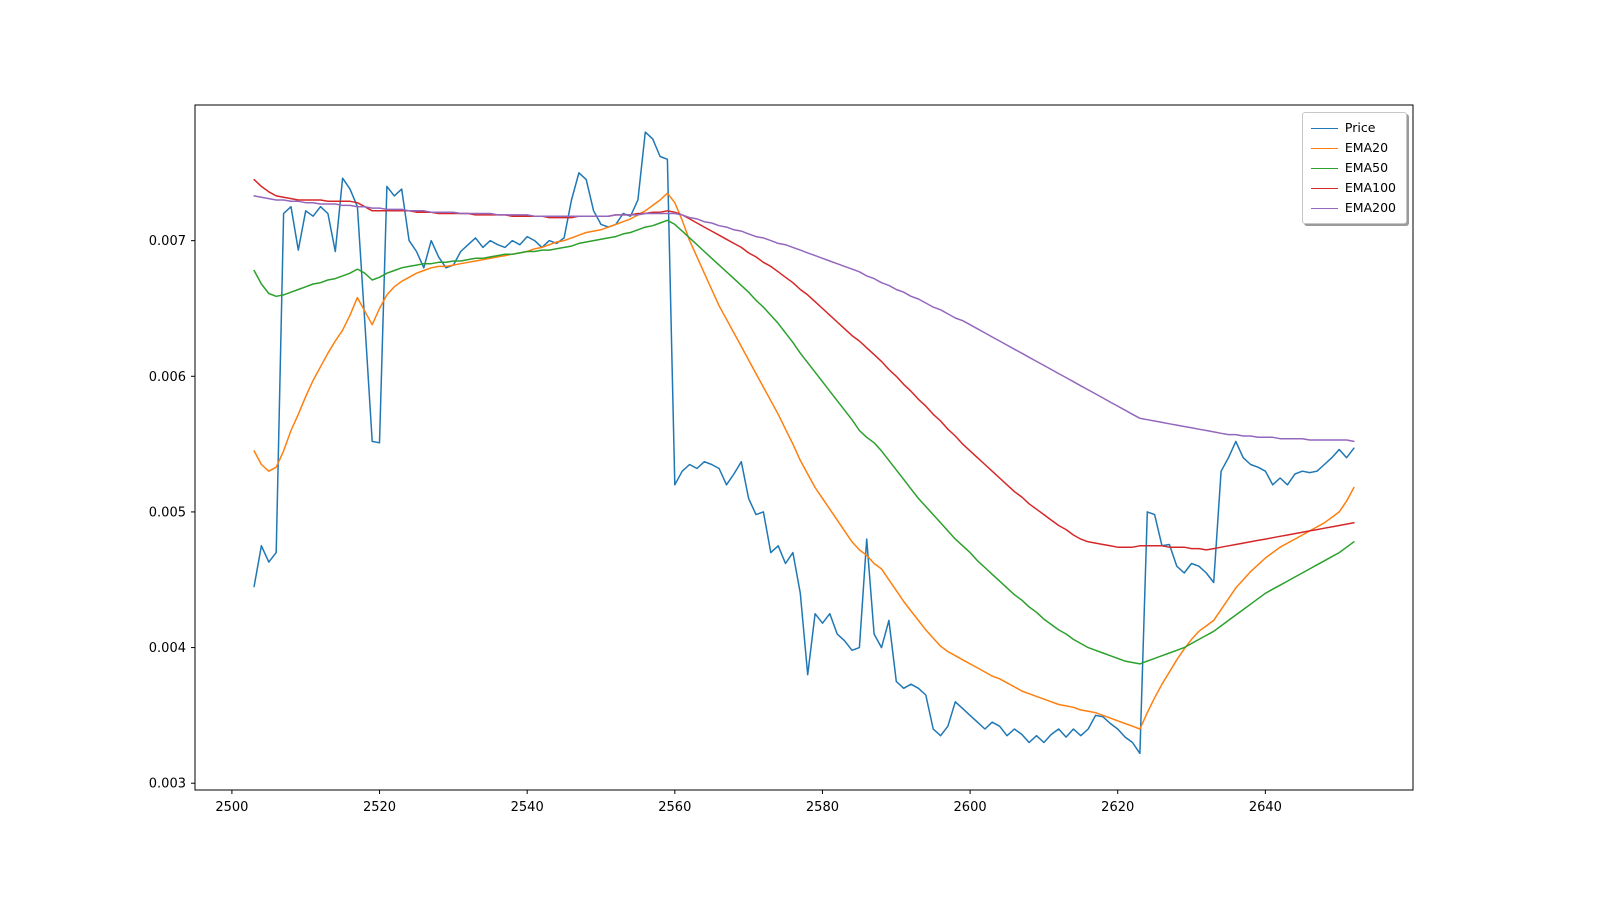  I want to click on legend-label-ema20: EMA20, so click(1366, 147).